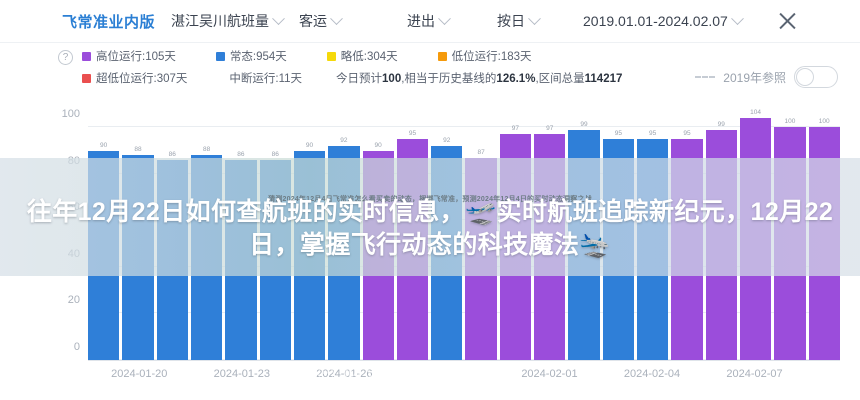 This screenshot has height=400, width=860. I want to click on legend-row-primary: 高位运行:105天 常态:954天 略低:304天 低位运行:183天, so click(307, 56).